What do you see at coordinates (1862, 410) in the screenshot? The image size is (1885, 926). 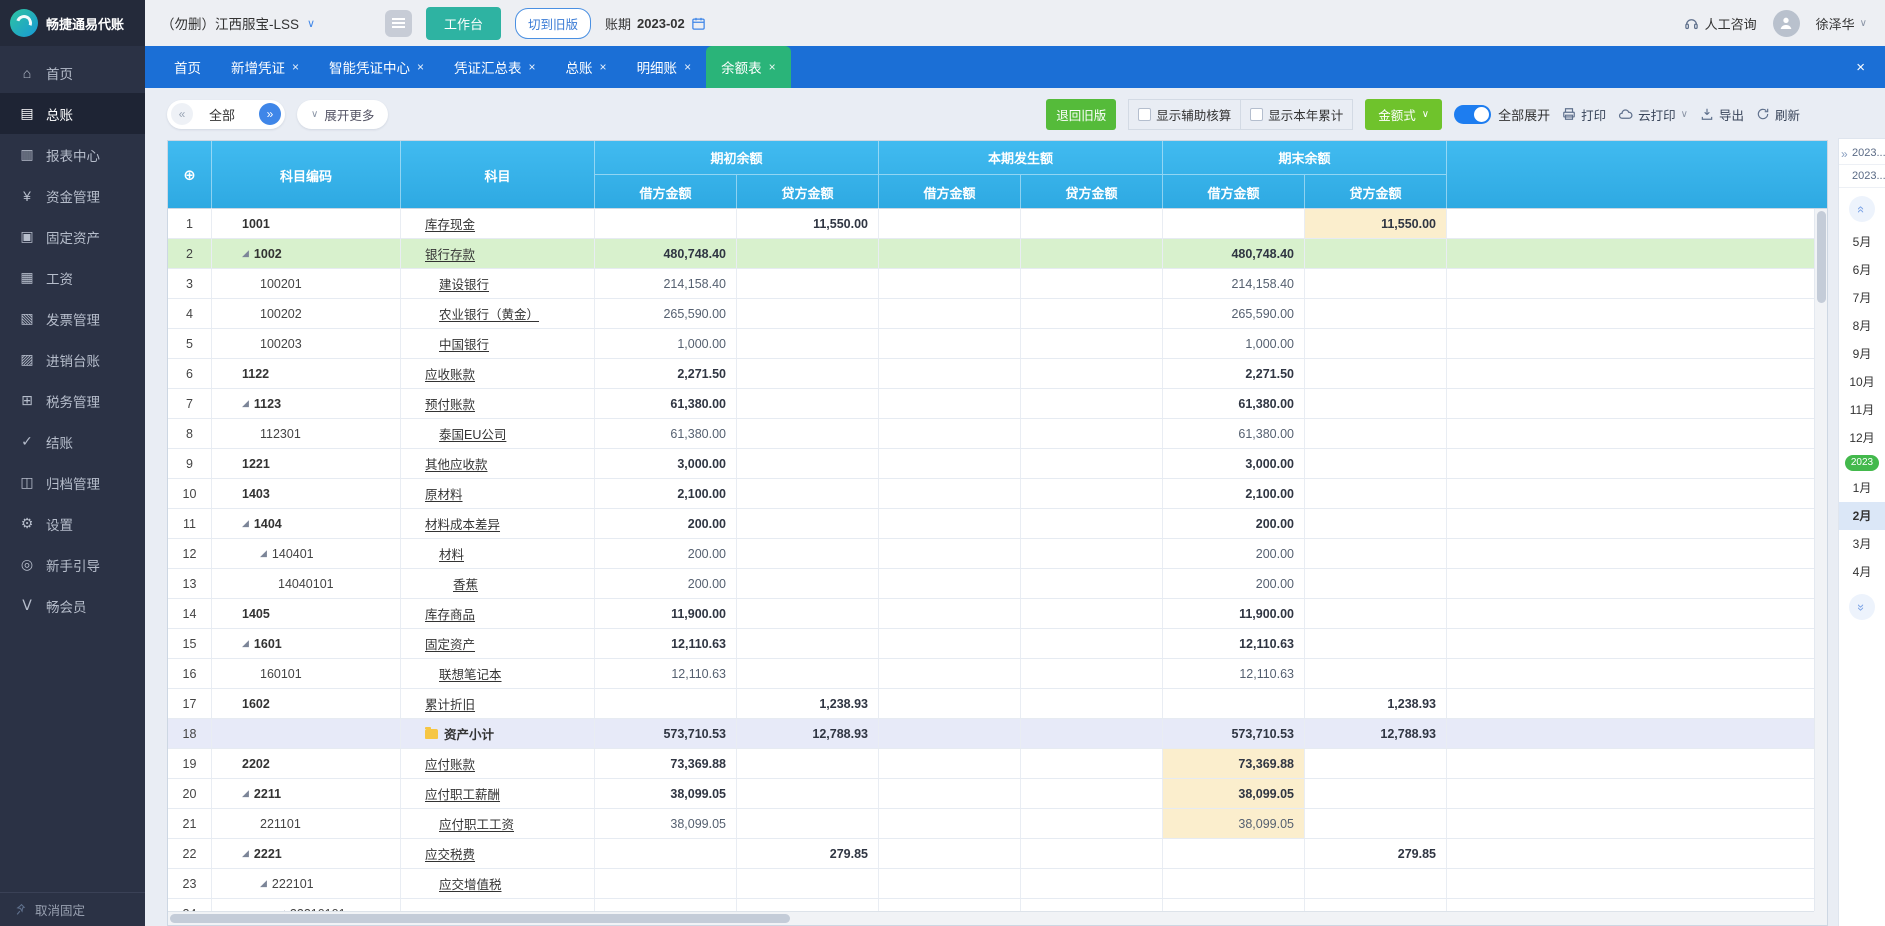 I see `month-item: 11月` at bounding box center [1862, 410].